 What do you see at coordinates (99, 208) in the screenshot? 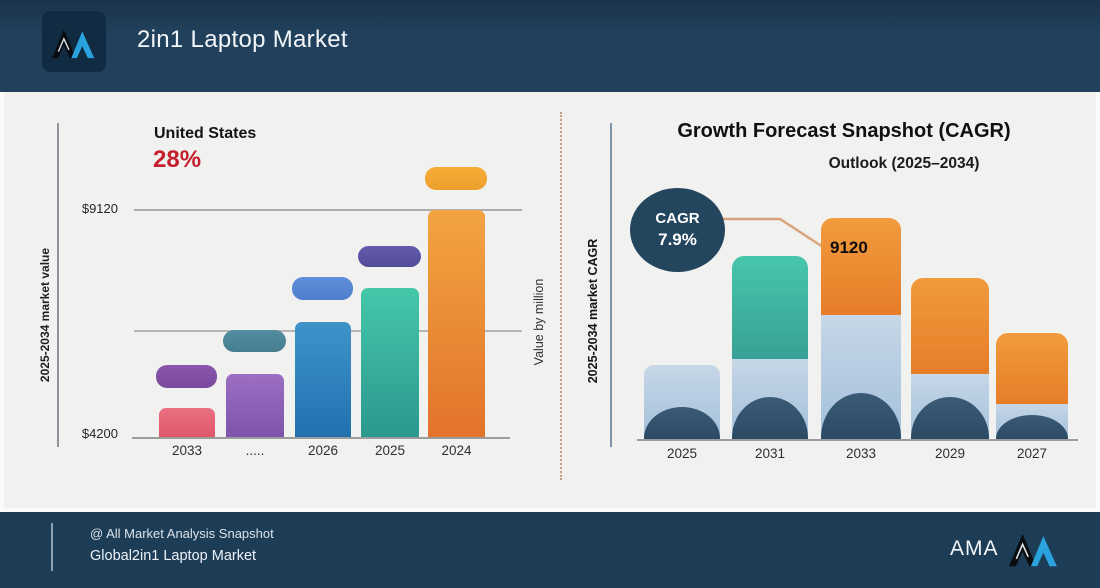
I see `y-tick-top: $9120` at bounding box center [99, 208].